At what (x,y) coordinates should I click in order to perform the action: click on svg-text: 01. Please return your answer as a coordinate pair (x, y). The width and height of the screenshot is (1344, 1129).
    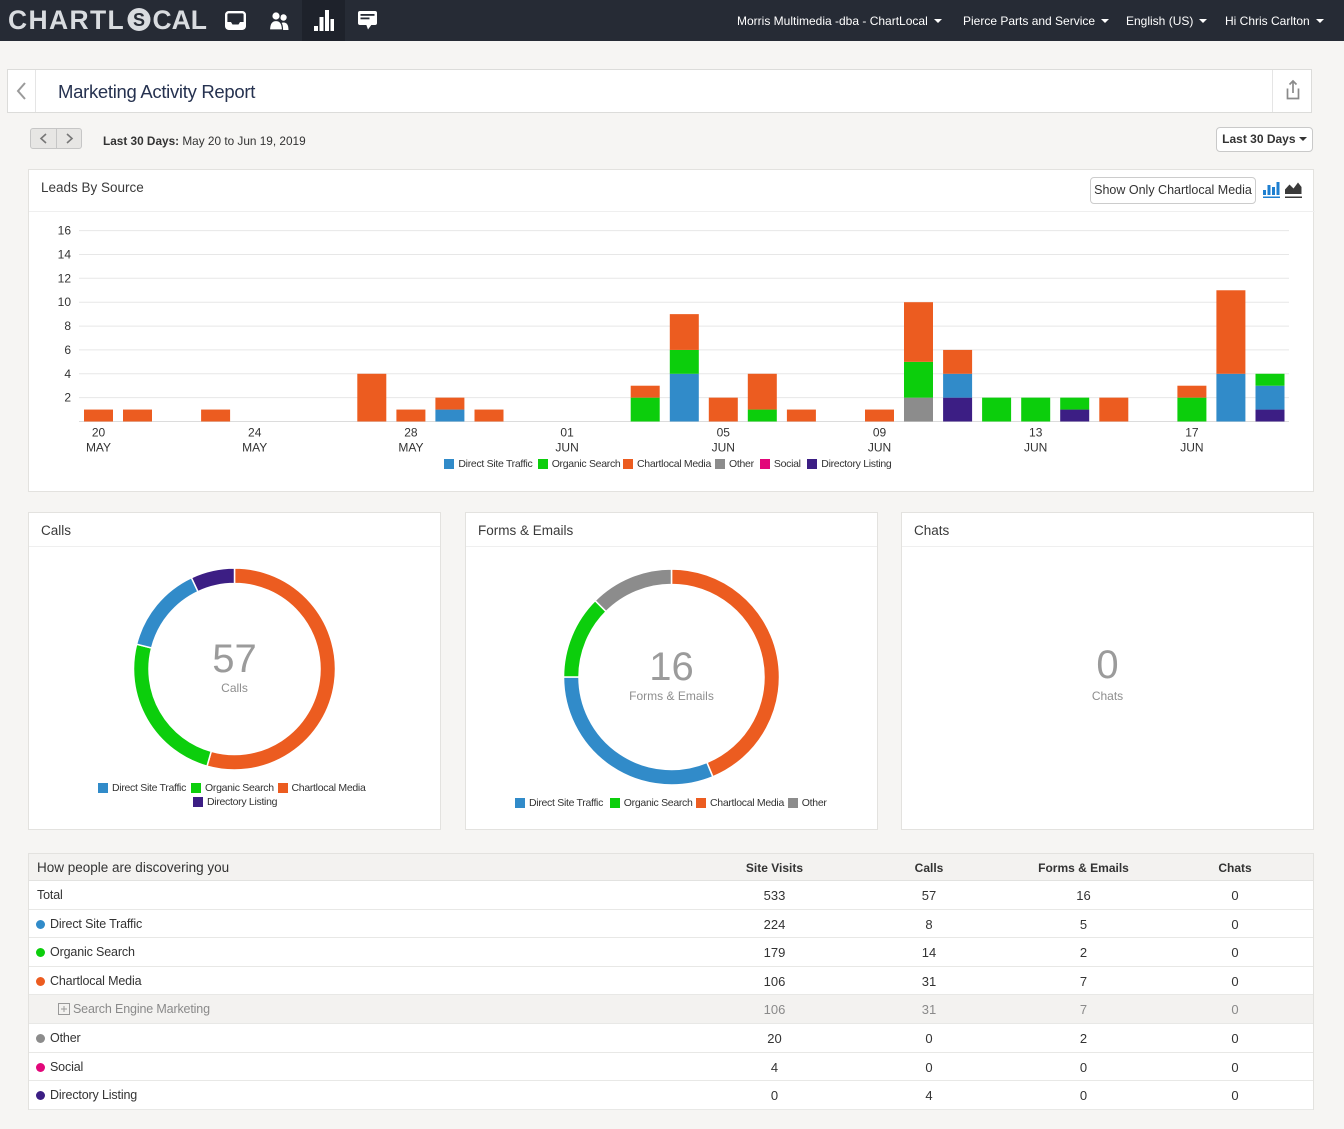
    Looking at the image, I should click on (567, 433).